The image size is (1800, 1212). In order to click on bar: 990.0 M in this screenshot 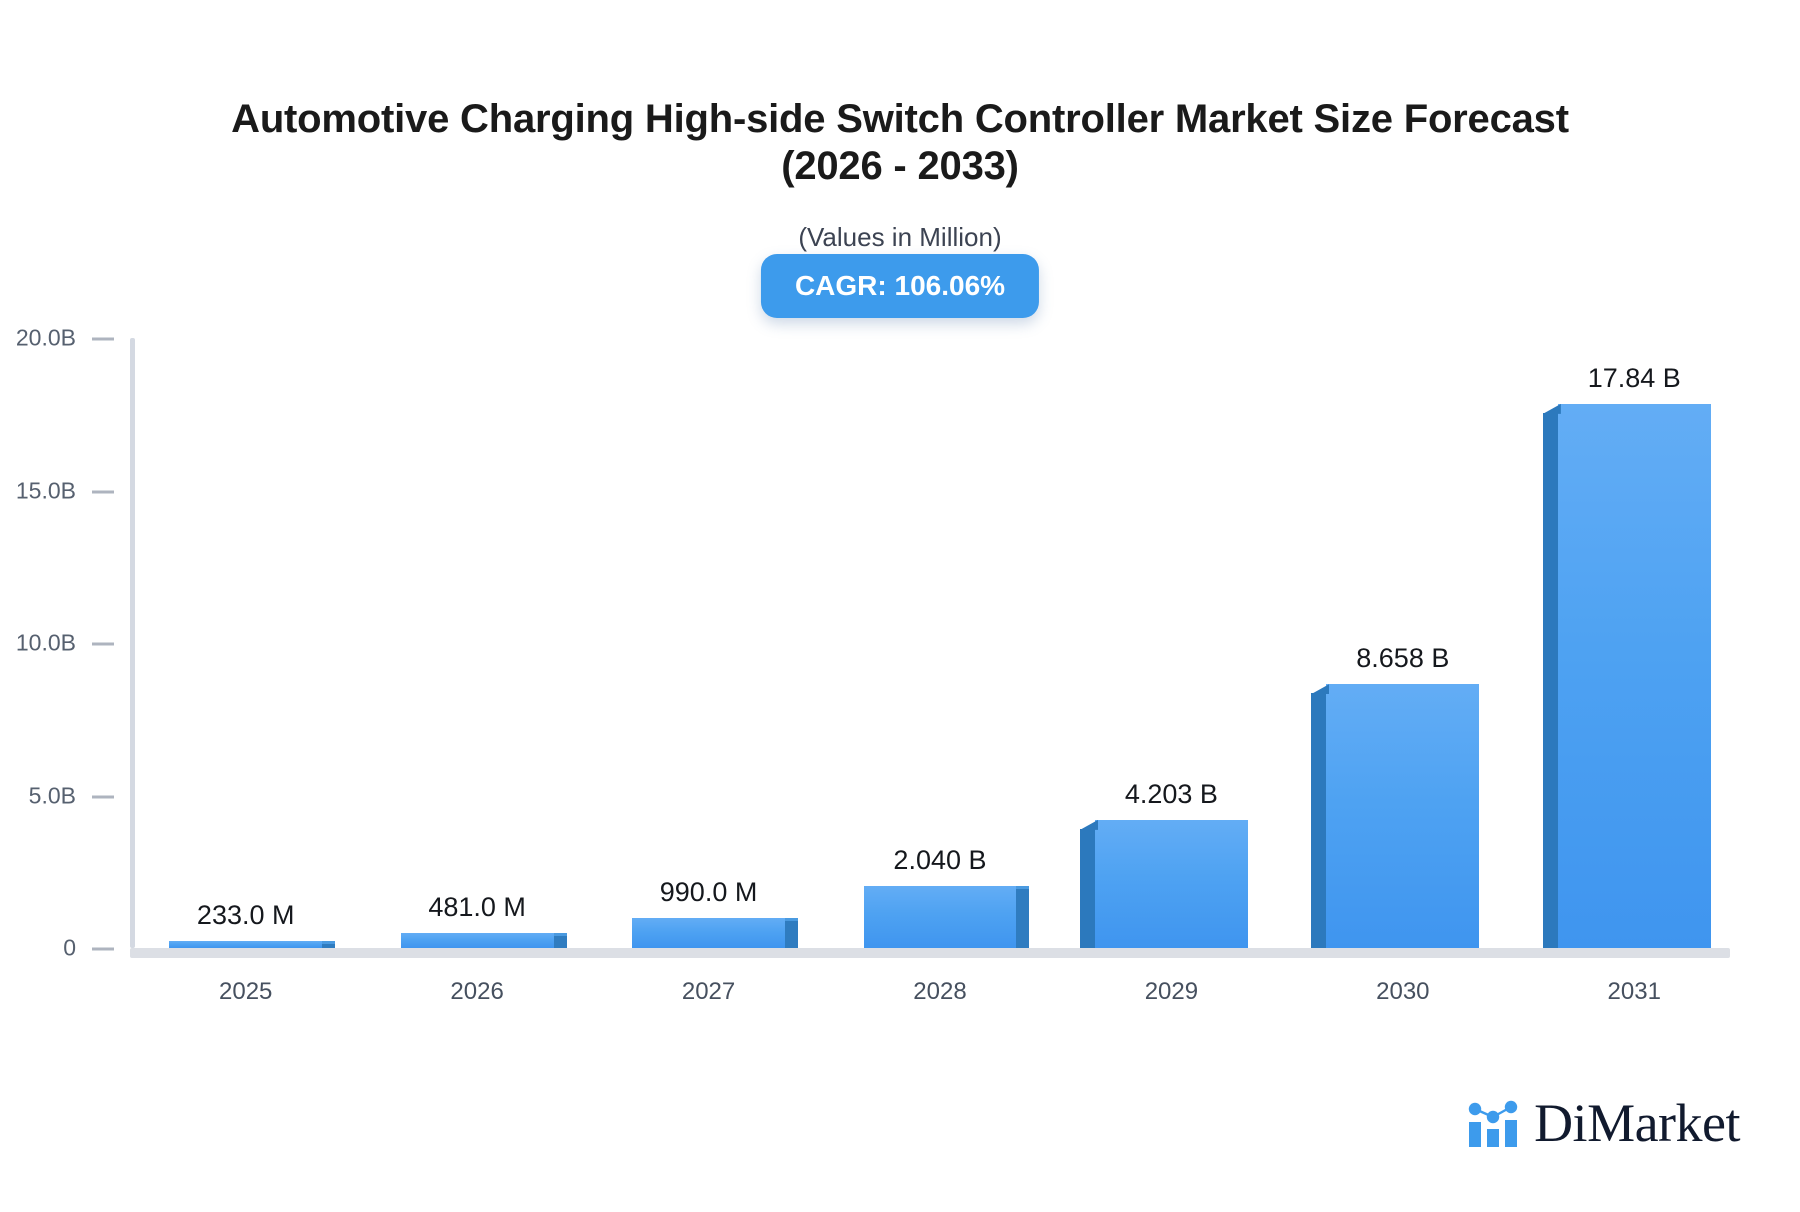, I will do `click(715, 913)`.